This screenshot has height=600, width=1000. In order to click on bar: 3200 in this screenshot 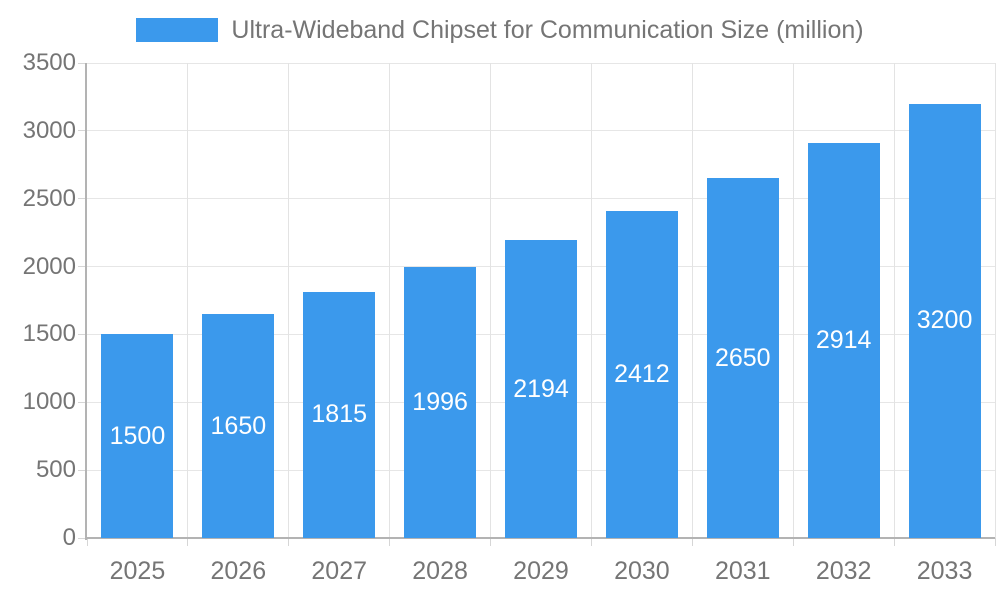, I will do `click(944, 320)`.